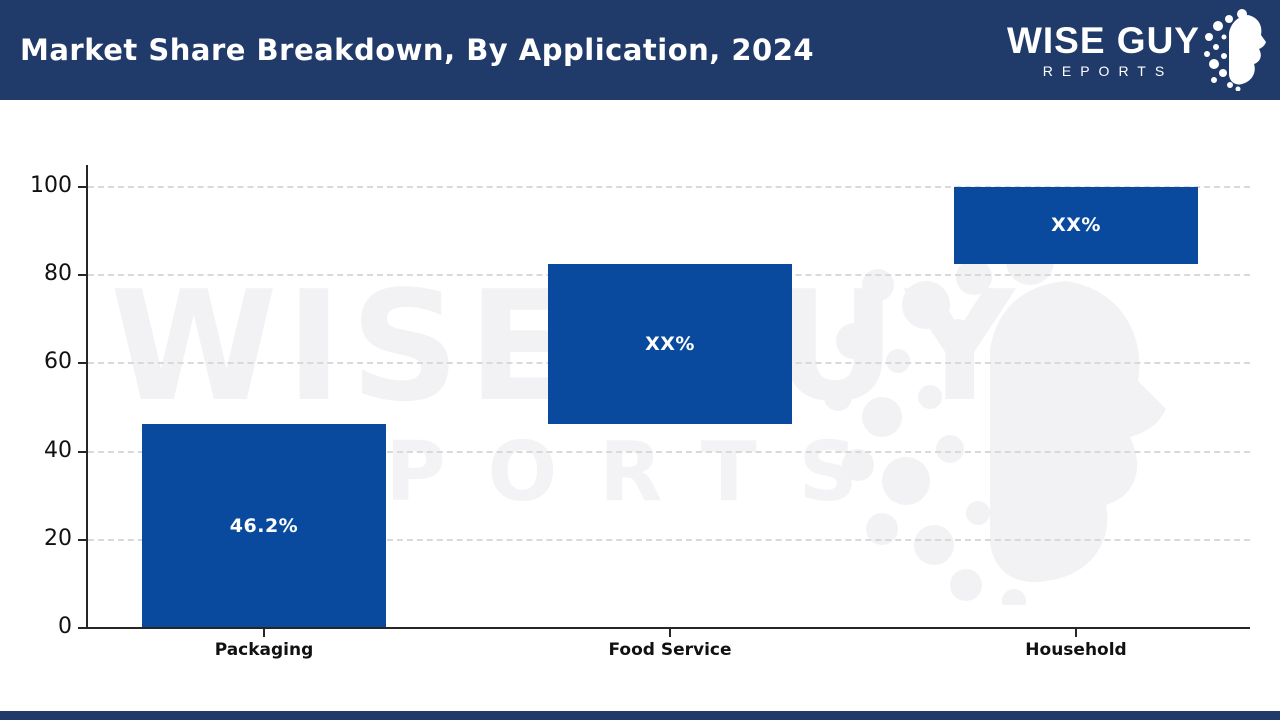 This screenshot has height=720, width=1280. What do you see at coordinates (87, 396) in the screenshot?
I see `y-axis-line` at bounding box center [87, 396].